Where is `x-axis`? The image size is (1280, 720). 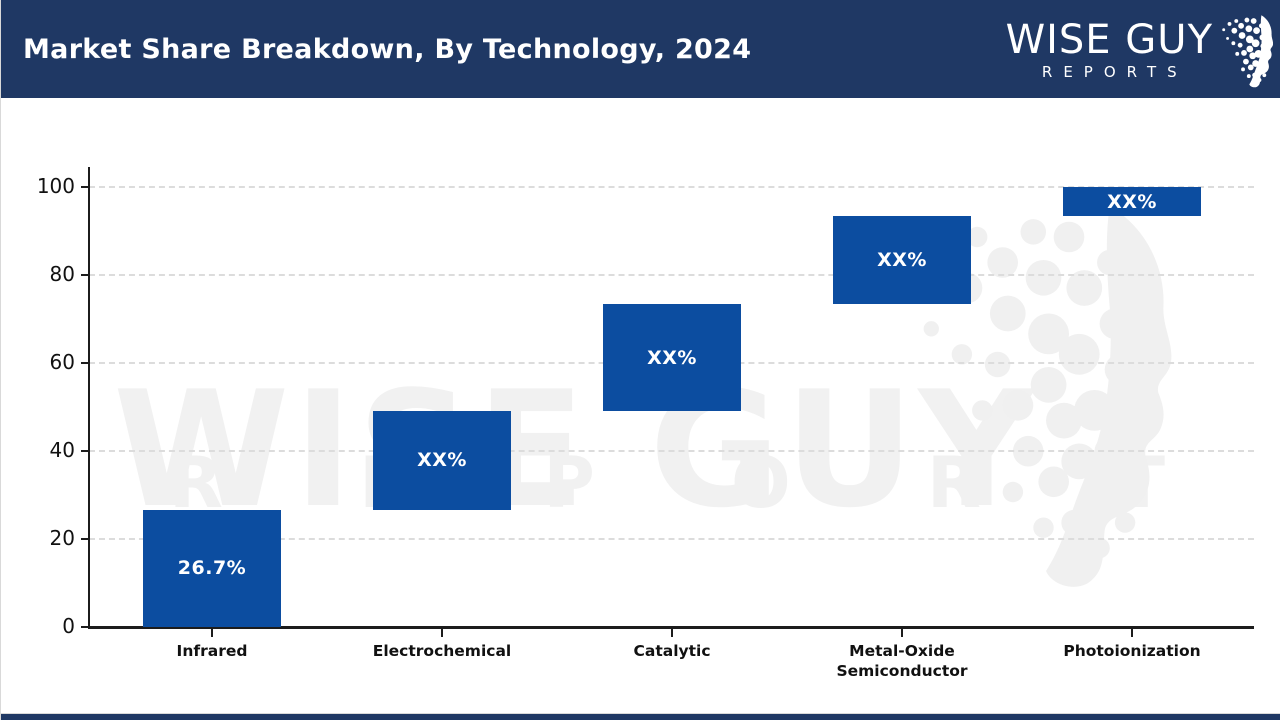 x-axis is located at coordinates (671, 627).